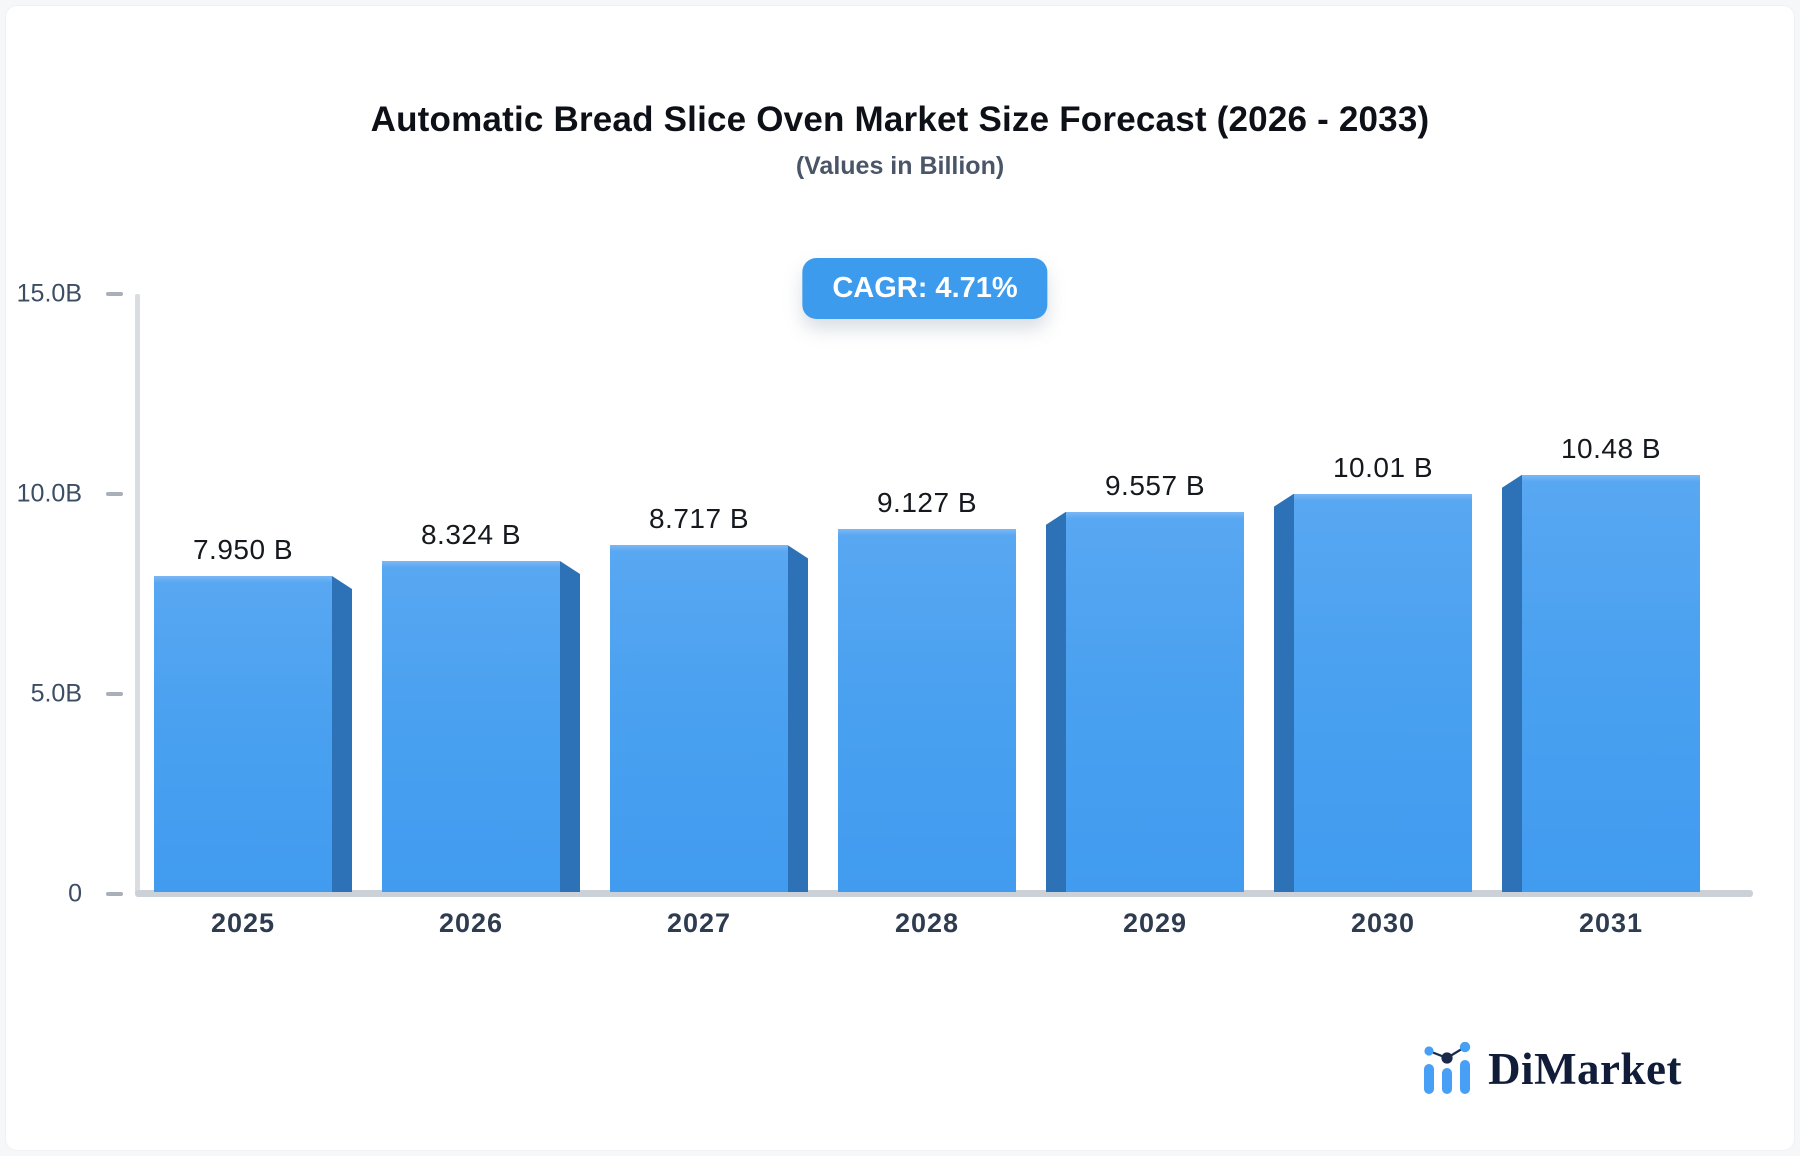  I want to click on bar-value-label-2027: 8.717 B, so click(699, 519).